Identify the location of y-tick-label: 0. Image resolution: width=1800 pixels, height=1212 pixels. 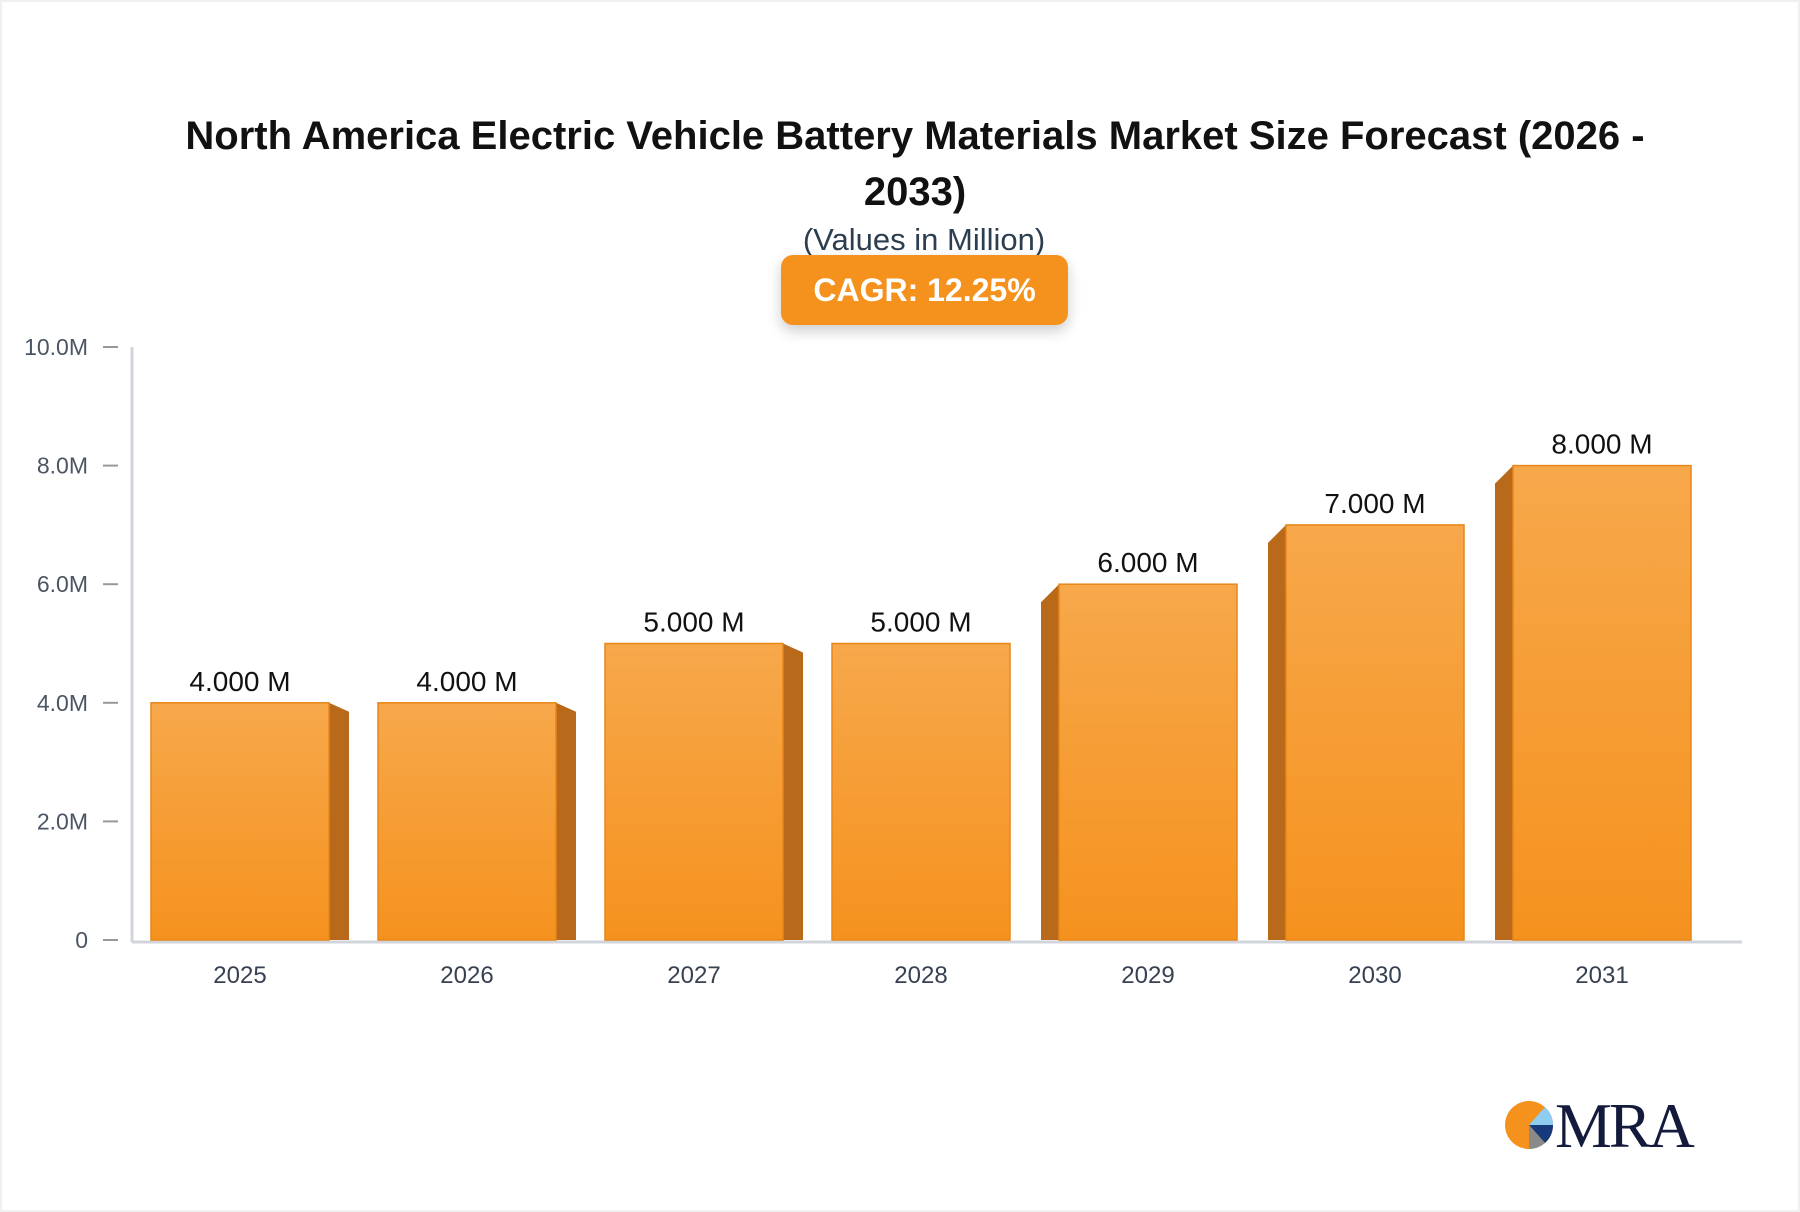
(81, 940).